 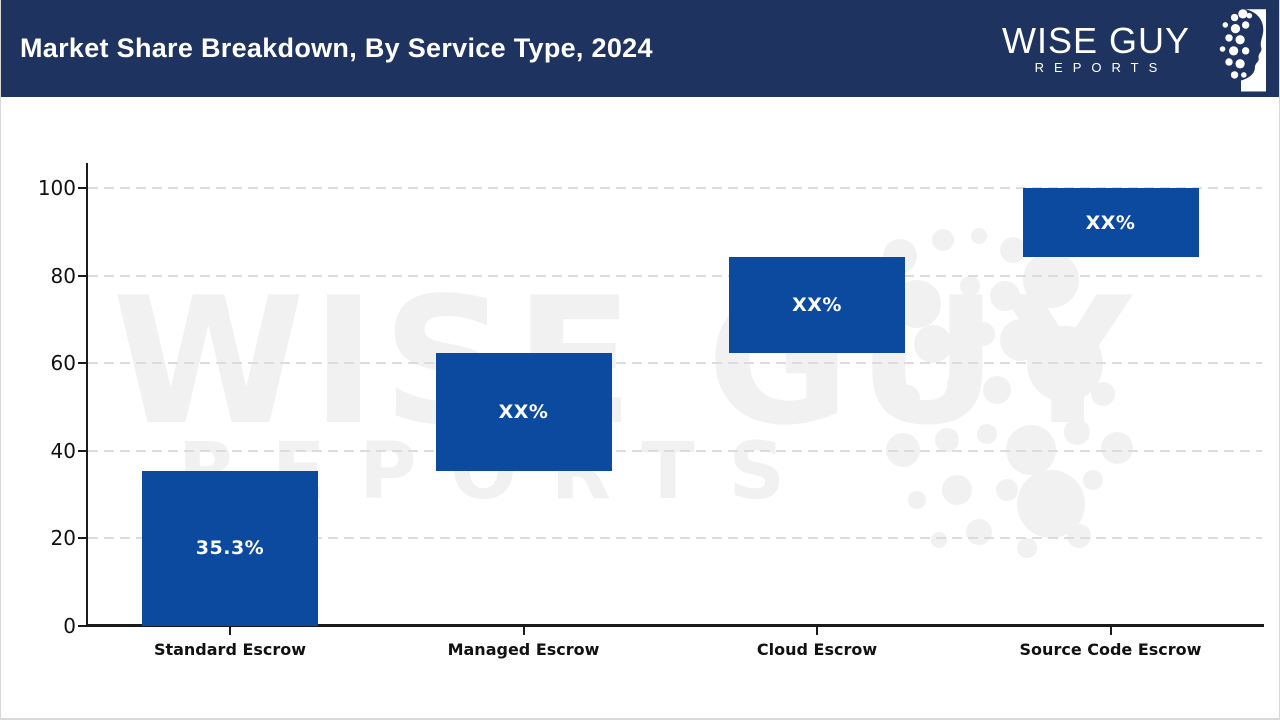 I want to click on x-axis-category-label: Managed Escrow, so click(x=523, y=649).